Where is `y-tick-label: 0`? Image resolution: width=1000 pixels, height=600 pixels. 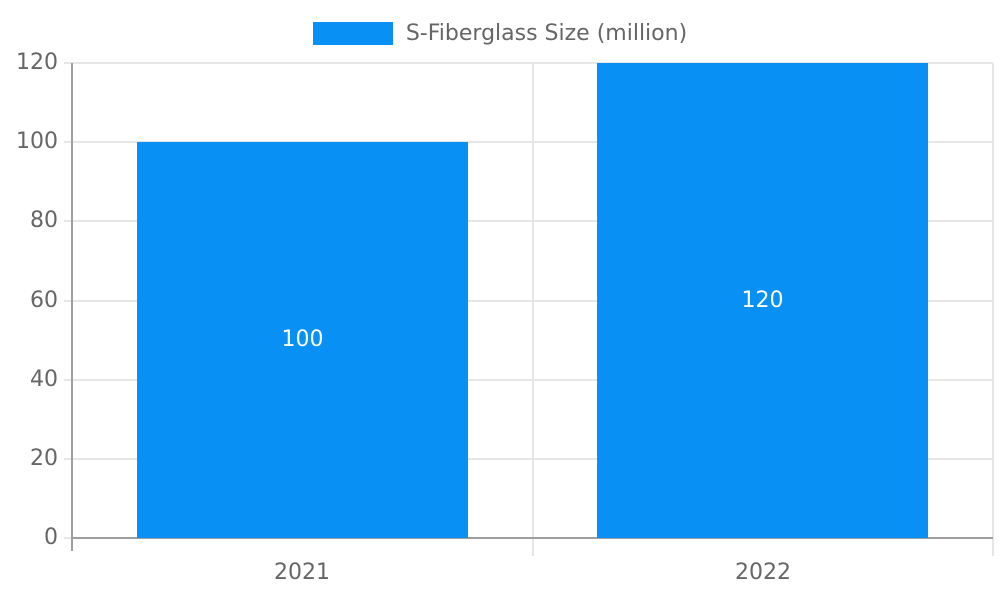 y-tick-label: 0 is located at coordinates (51, 537).